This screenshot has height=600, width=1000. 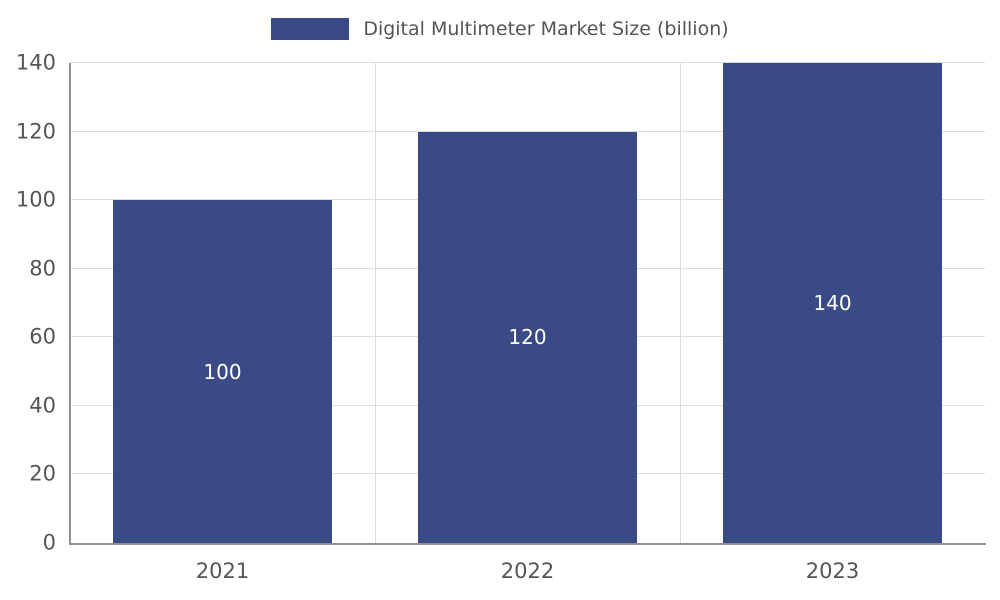 I want to click on y-tick-label: 140, so click(x=35, y=62).